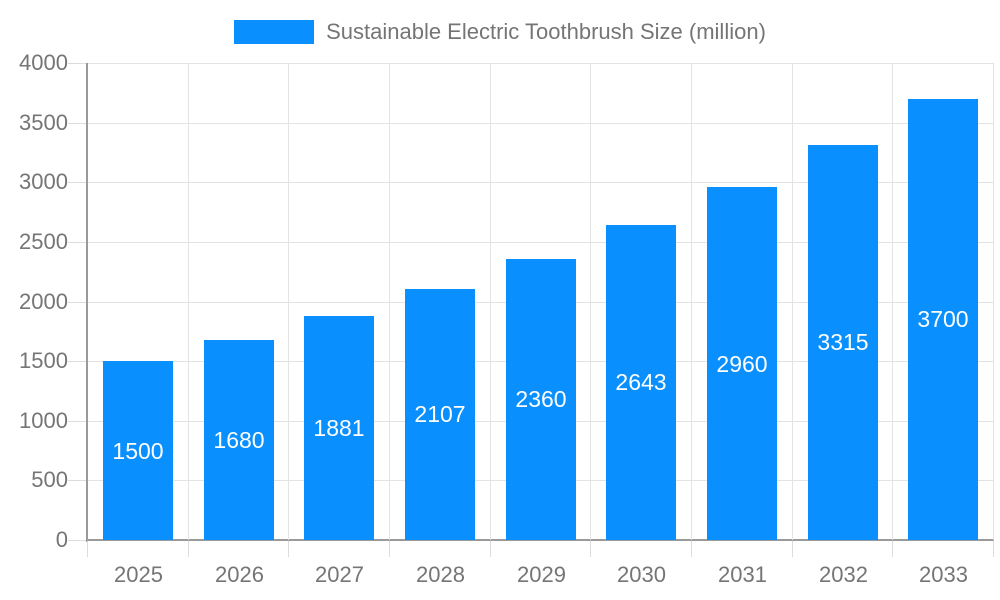 The image size is (1000, 600). I want to click on y-tick-label: 3500, so click(43, 122).